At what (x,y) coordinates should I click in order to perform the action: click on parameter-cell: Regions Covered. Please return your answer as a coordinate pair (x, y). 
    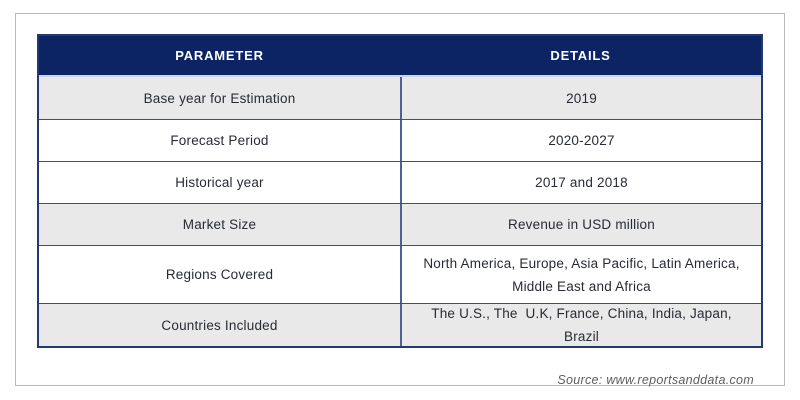
    Looking at the image, I should click on (219, 274).